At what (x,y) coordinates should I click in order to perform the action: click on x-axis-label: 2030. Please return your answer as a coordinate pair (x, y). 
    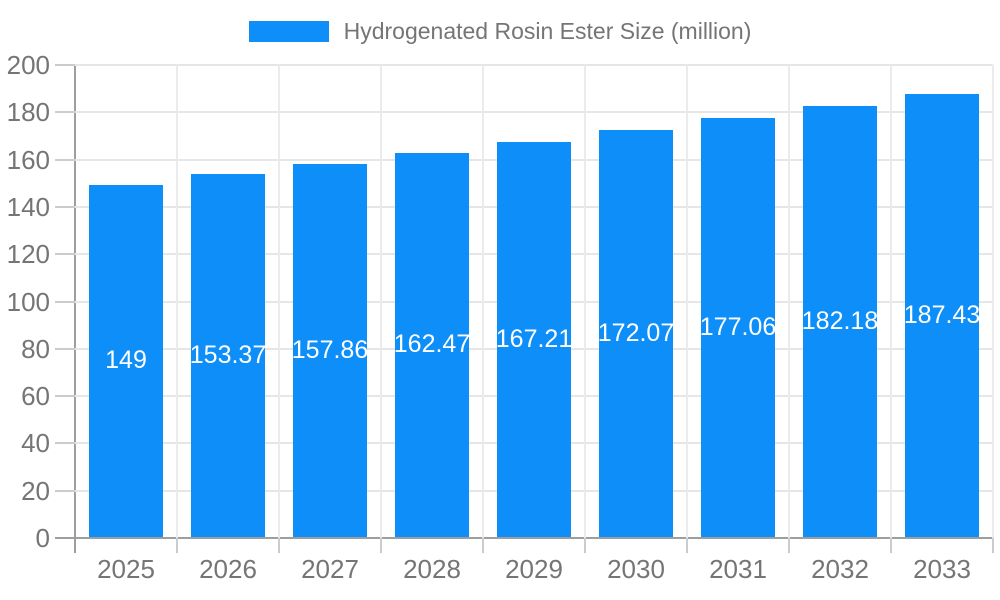
    Looking at the image, I should click on (636, 569).